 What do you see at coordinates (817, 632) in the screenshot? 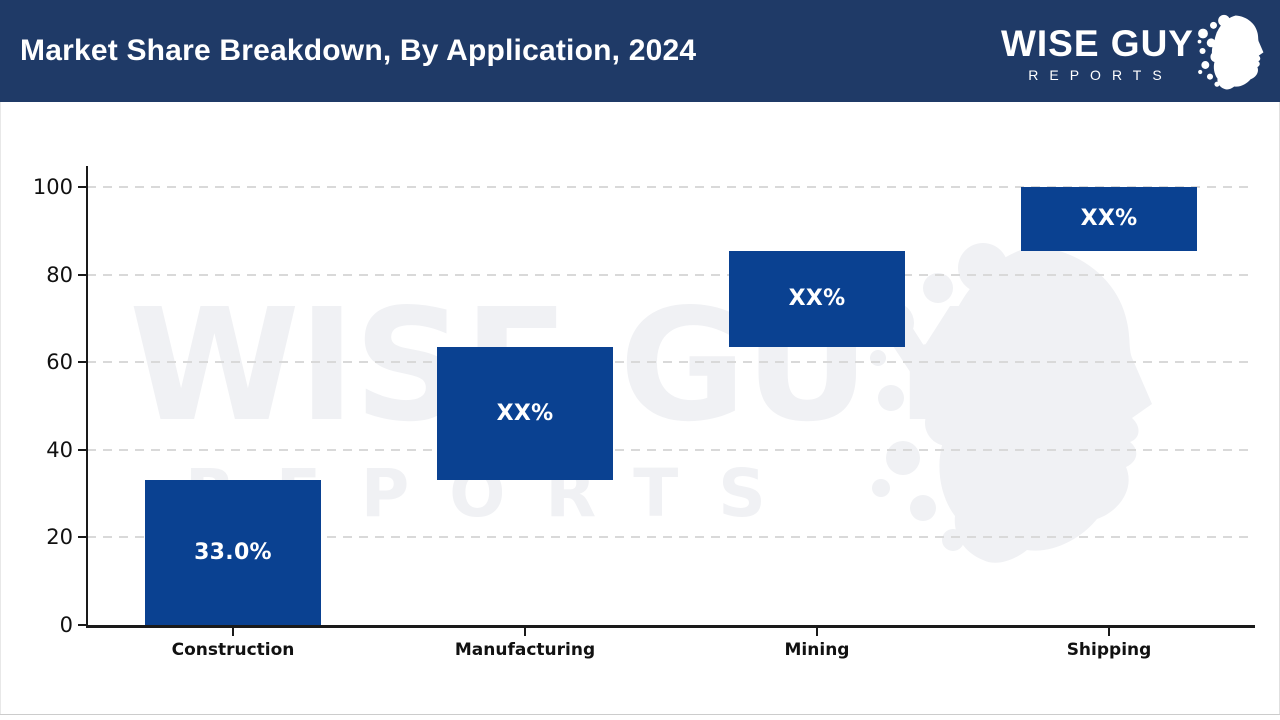
I see `x-axis-tick-mining` at bounding box center [817, 632].